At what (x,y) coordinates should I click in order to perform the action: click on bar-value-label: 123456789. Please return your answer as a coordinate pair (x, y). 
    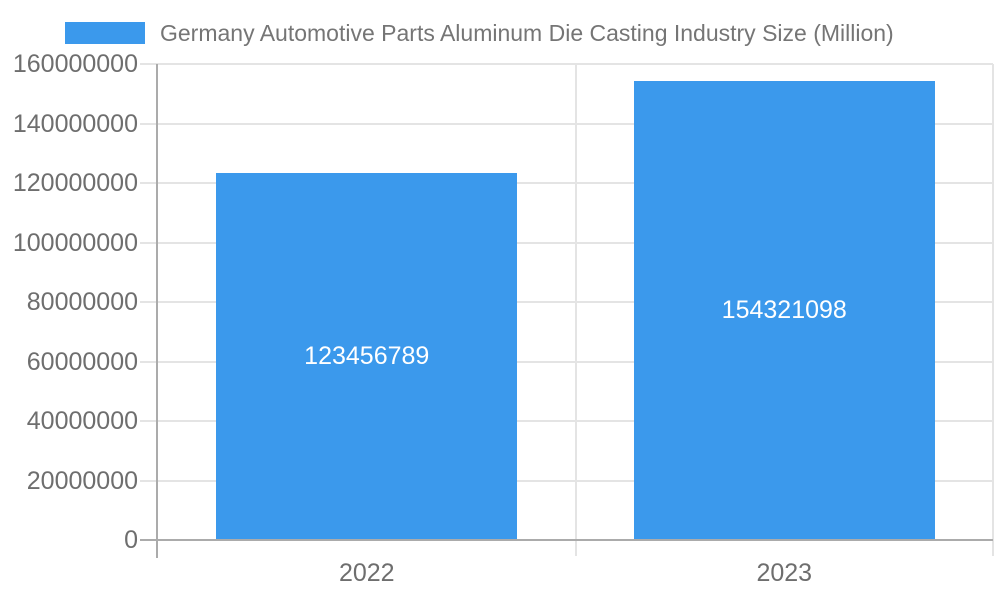
    Looking at the image, I should click on (367, 356).